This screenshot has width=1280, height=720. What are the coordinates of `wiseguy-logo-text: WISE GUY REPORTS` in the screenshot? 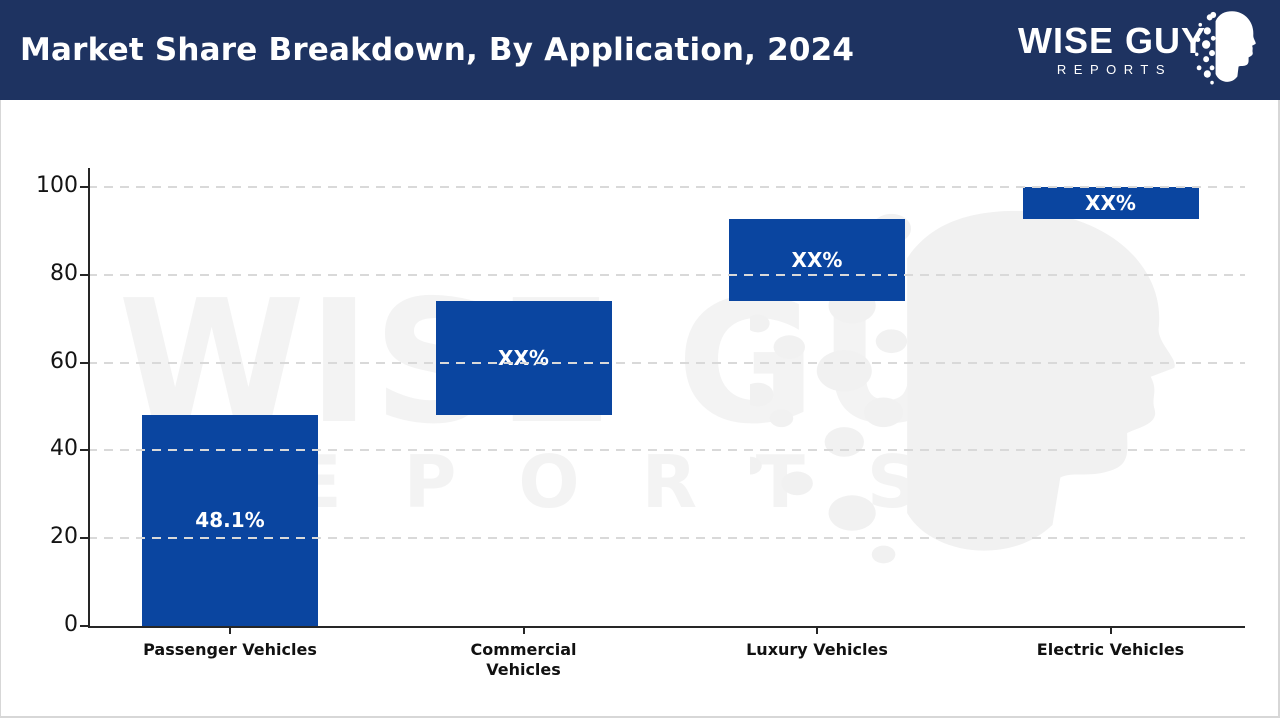 It's located at (1111, 49).